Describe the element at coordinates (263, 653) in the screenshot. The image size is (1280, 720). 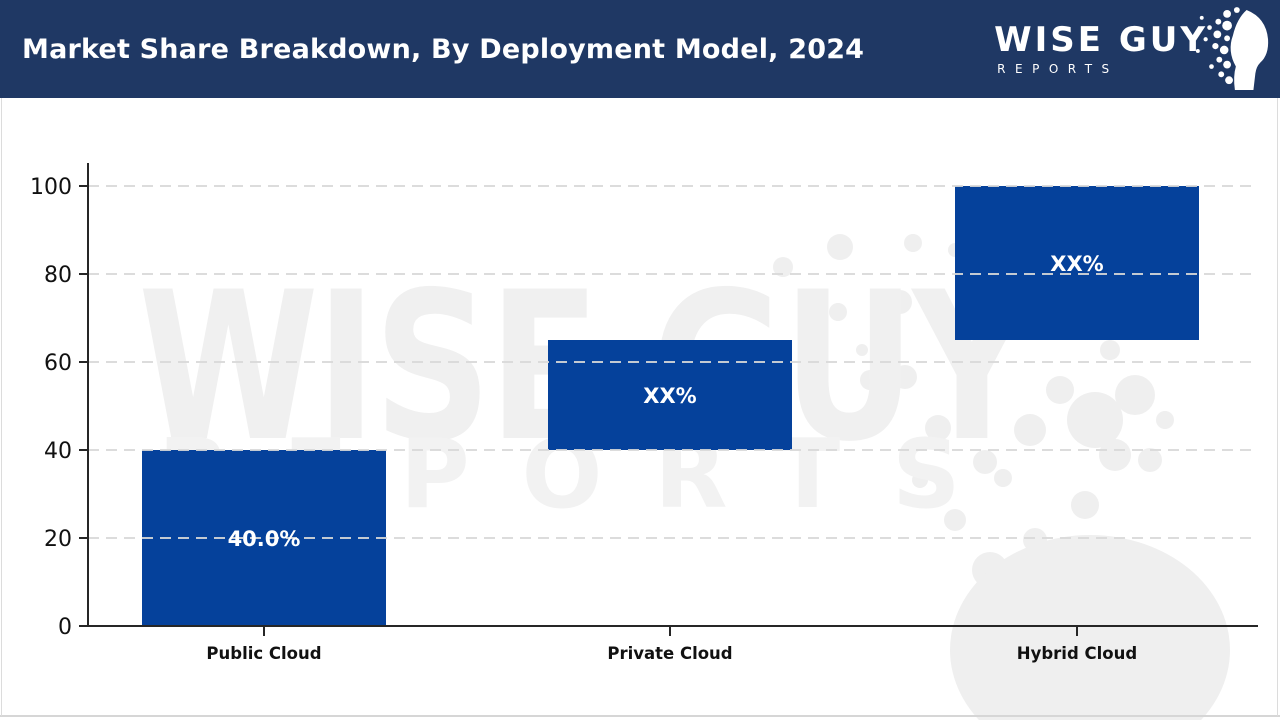
I see `x-axis-label-public-cloud: Public Cloud` at that location.